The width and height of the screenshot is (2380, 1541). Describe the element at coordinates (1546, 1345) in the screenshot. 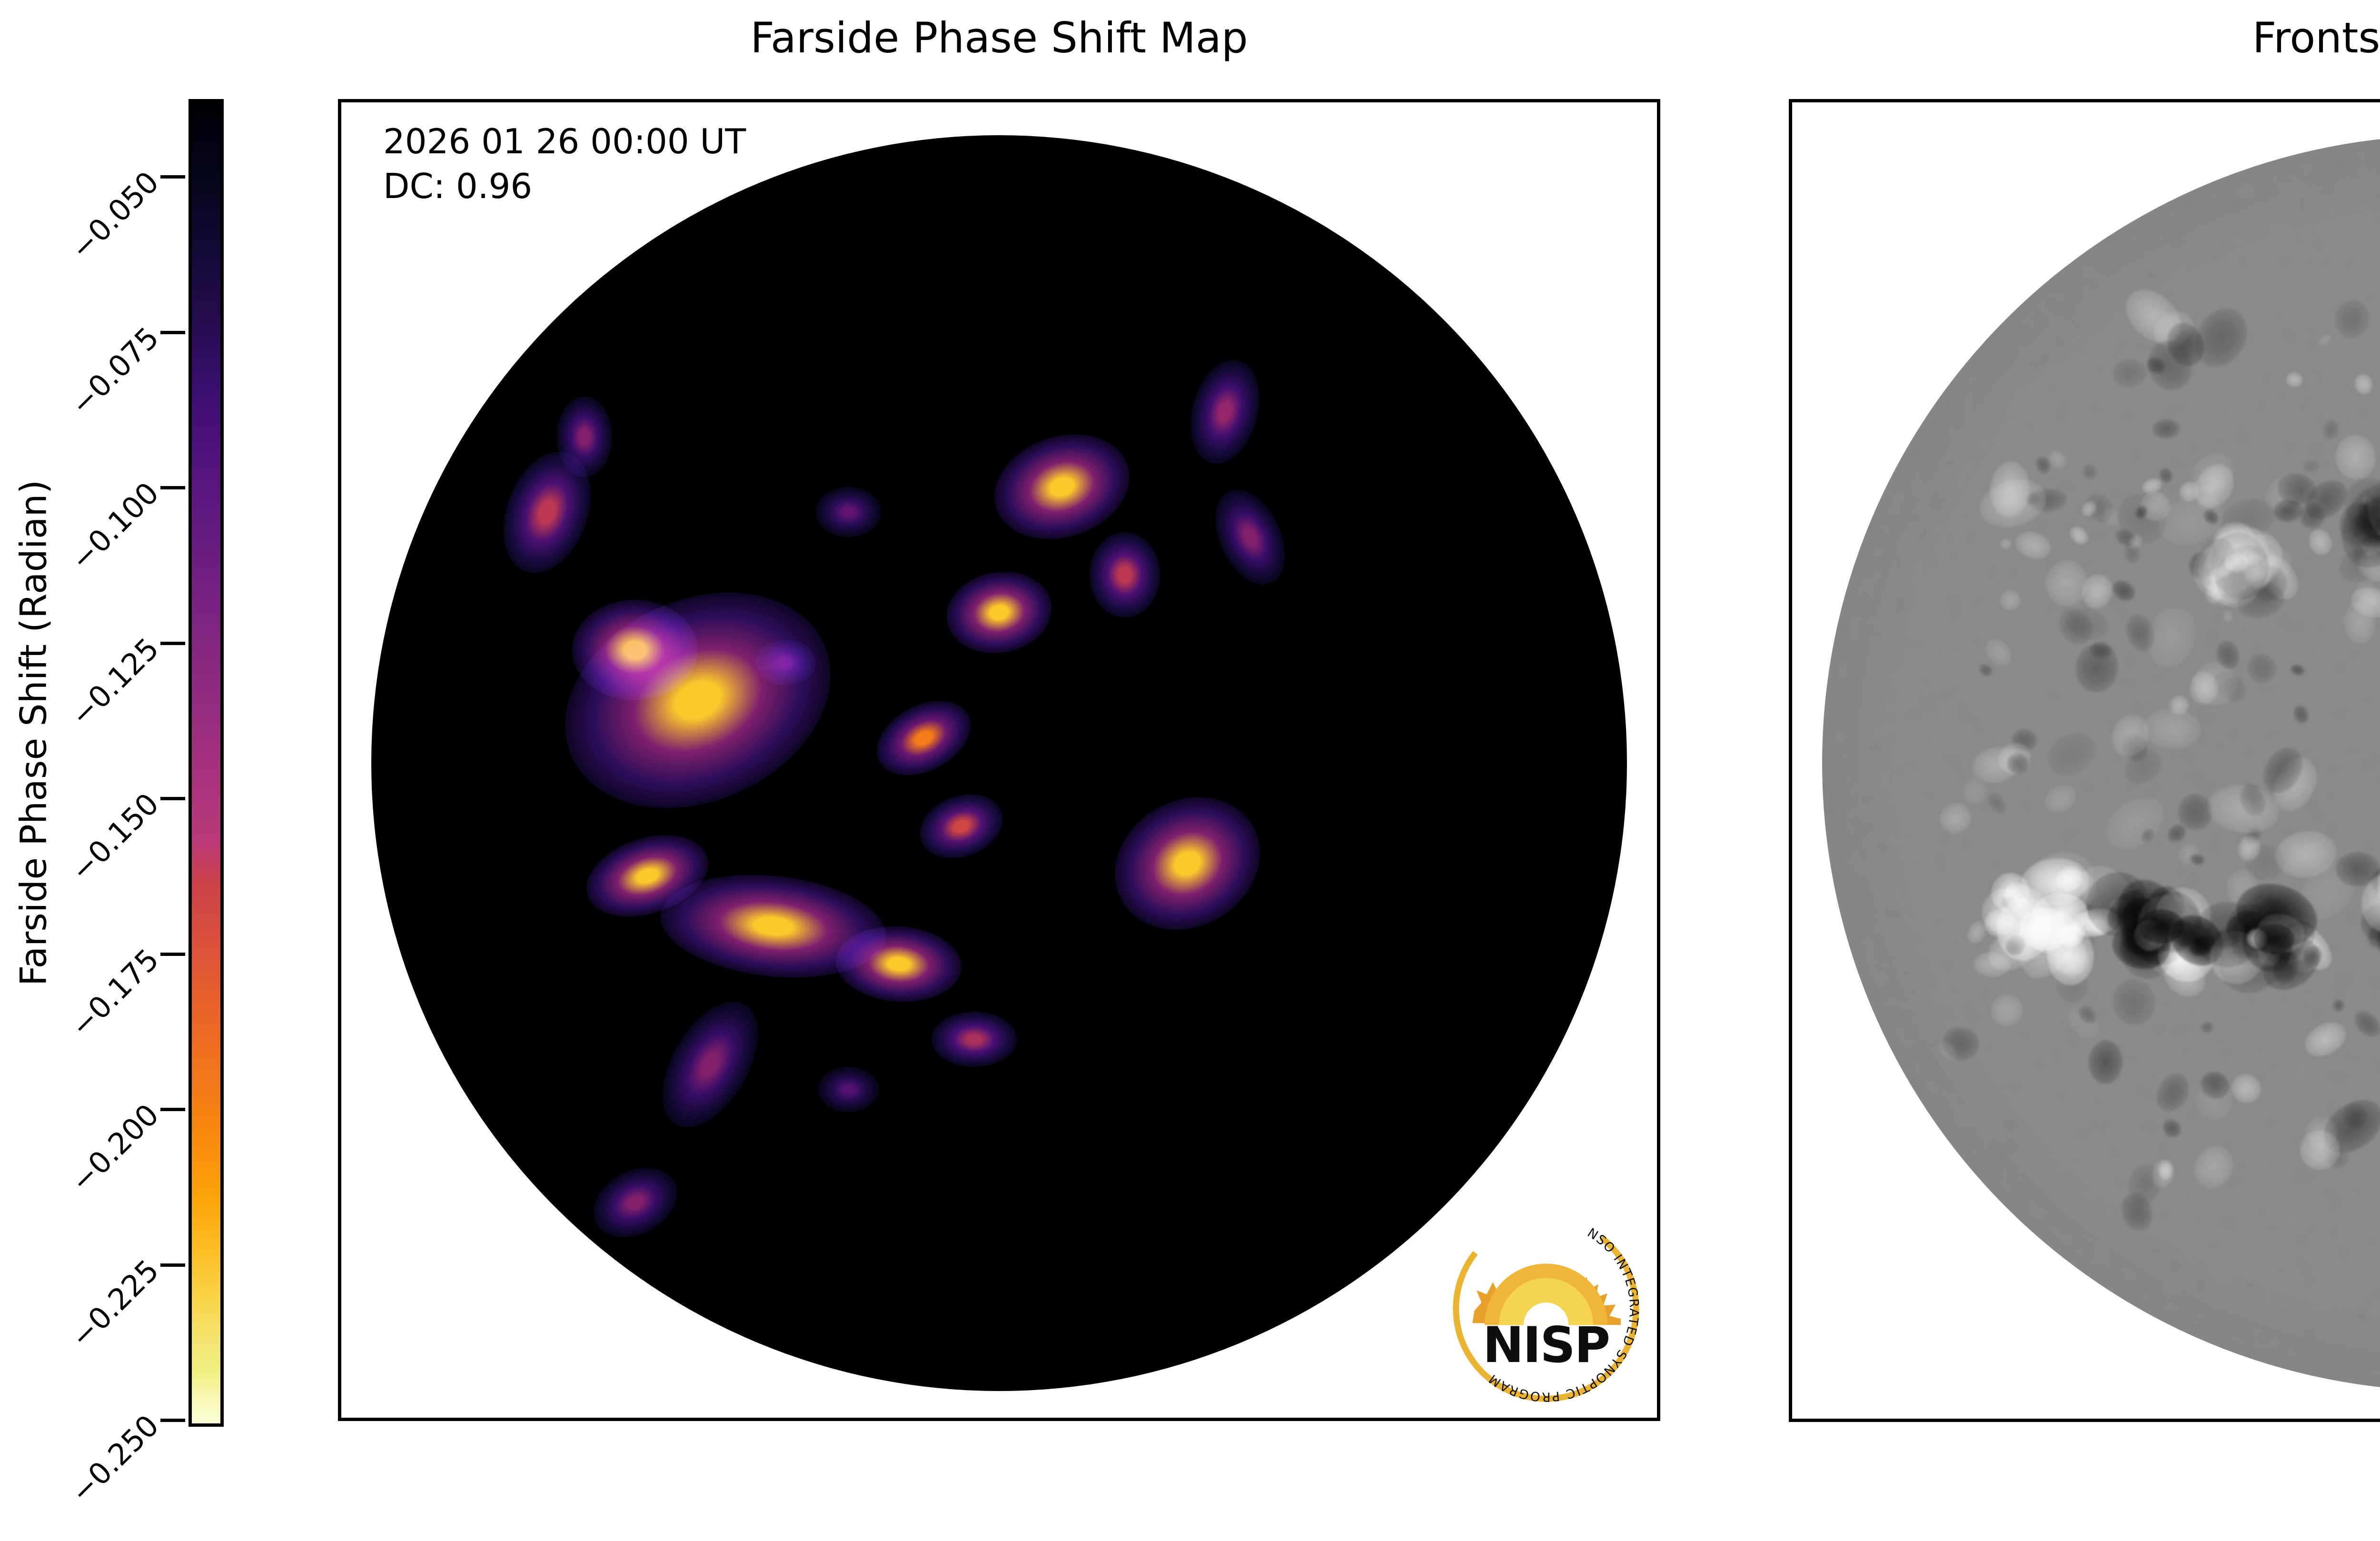

I see `svg-text: NISP` at that location.